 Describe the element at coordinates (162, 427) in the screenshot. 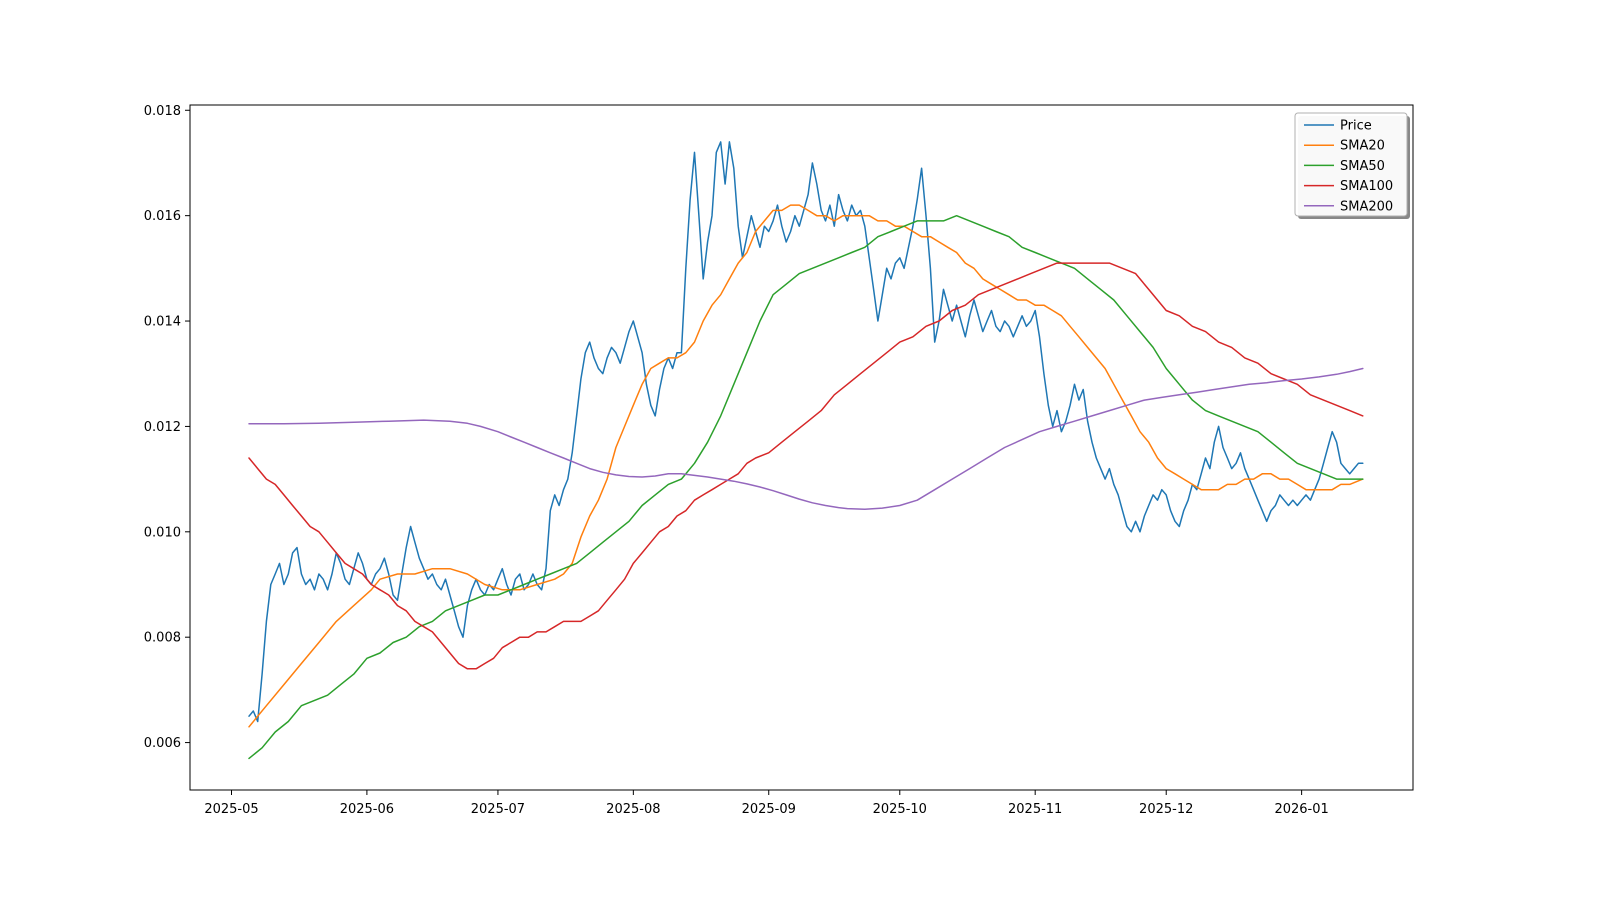

I see `y-tick-label: 0.012` at that location.